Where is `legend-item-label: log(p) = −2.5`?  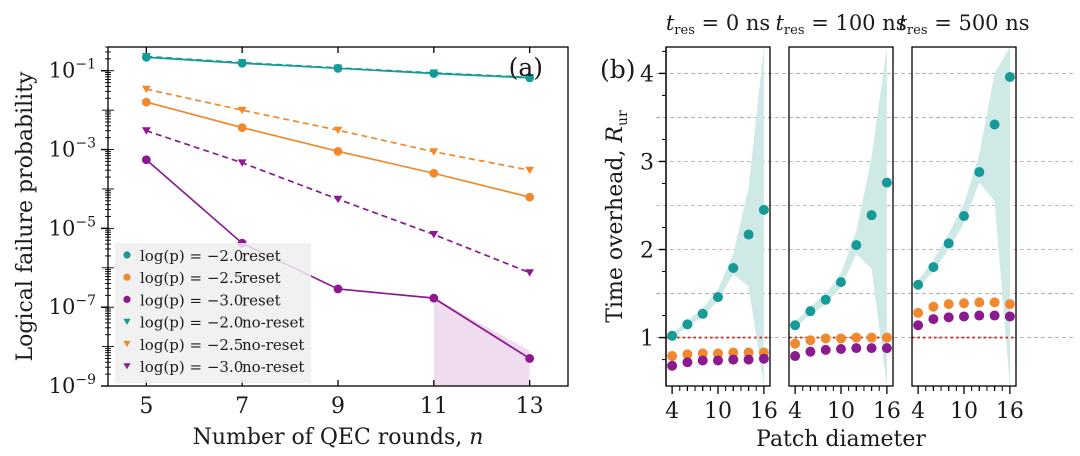
legend-item-label: log(p) = −2.5 is located at coordinates (191, 278).